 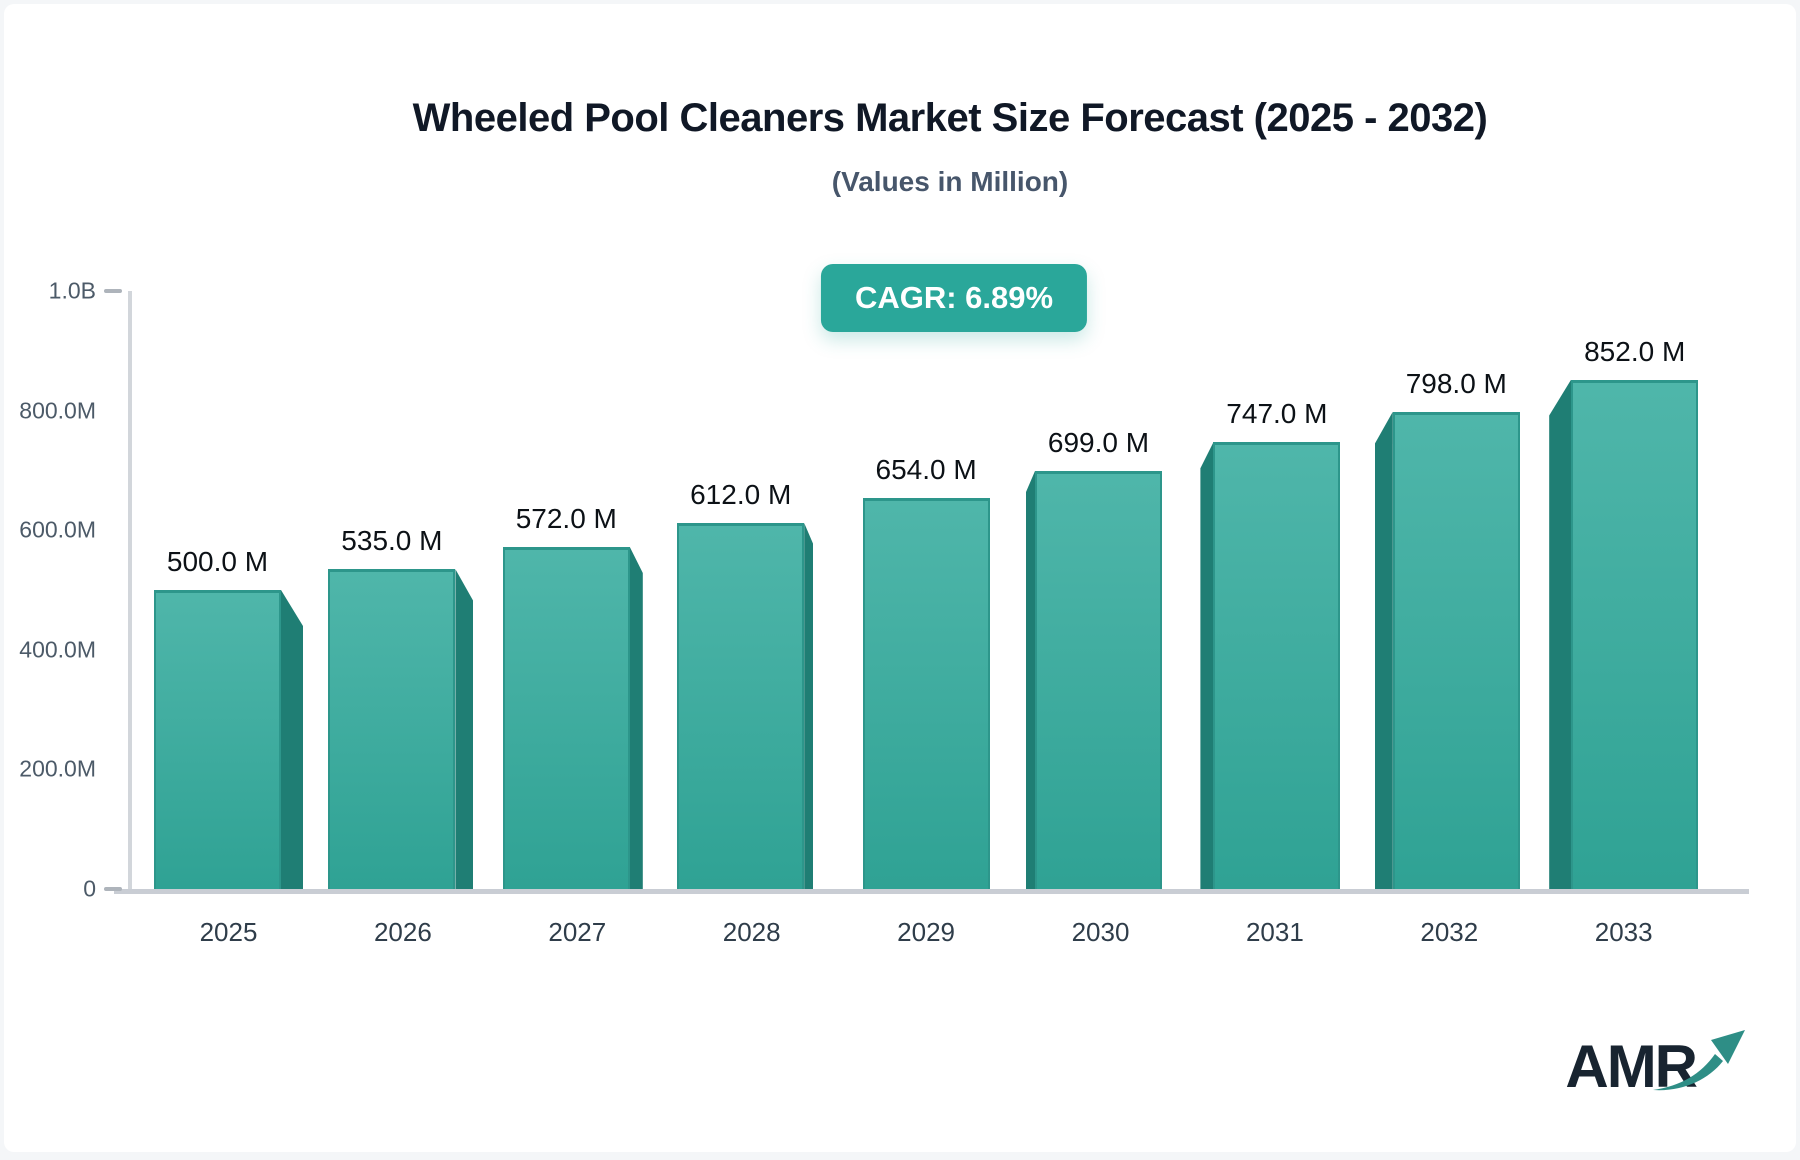 What do you see at coordinates (1277, 665) in the screenshot?
I see `bar-2031` at bounding box center [1277, 665].